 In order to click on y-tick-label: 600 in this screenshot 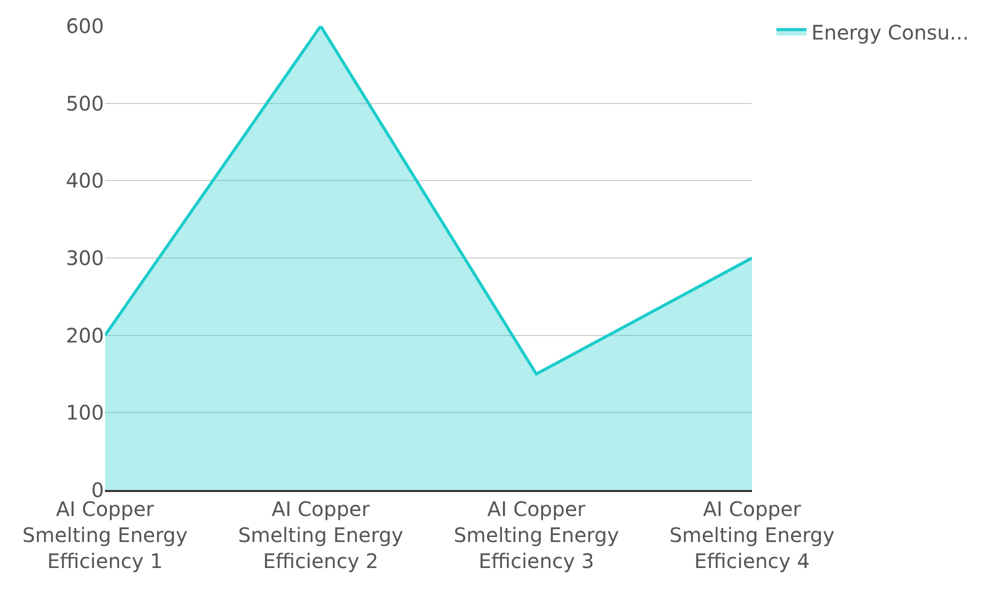, I will do `click(85, 26)`.